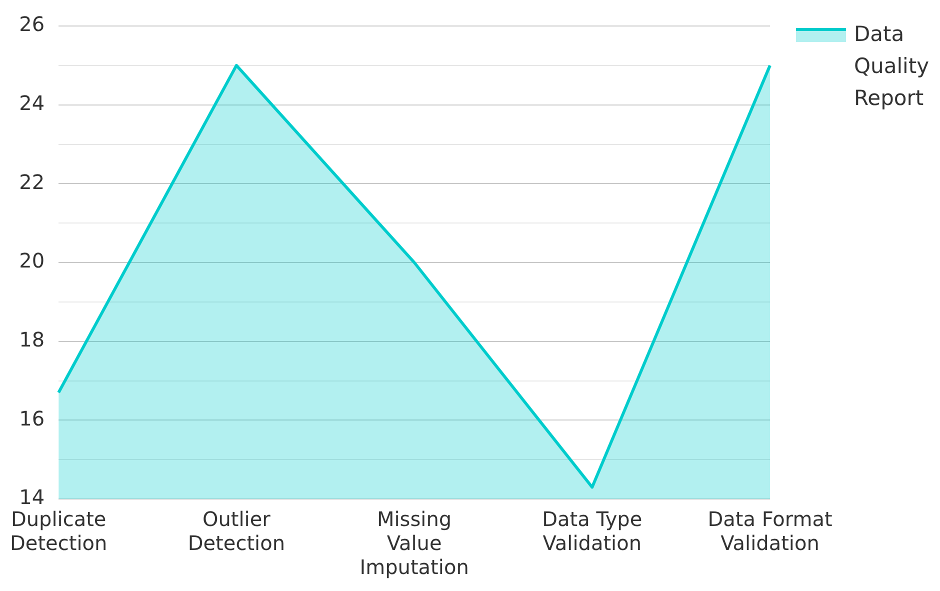 The height and width of the screenshot is (591, 940). What do you see at coordinates (32, 497) in the screenshot?
I see `y-tick-label: 14` at bounding box center [32, 497].